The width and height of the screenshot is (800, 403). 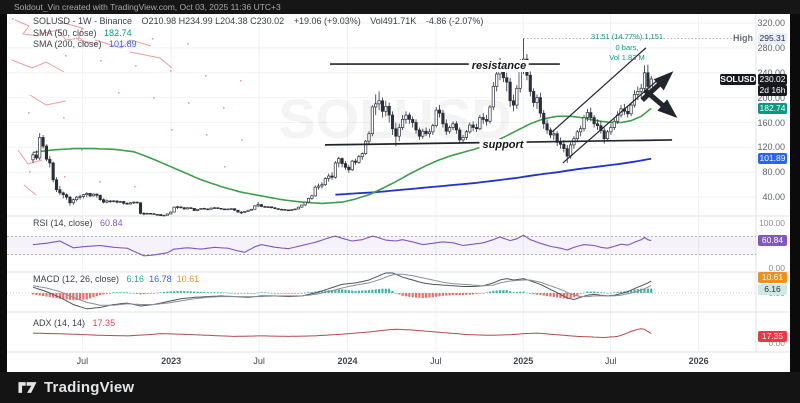 What do you see at coordinates (772, 223) in the screenshot?
I see `indicator-axis-label: 100.00` at bounding box center [772, 223].